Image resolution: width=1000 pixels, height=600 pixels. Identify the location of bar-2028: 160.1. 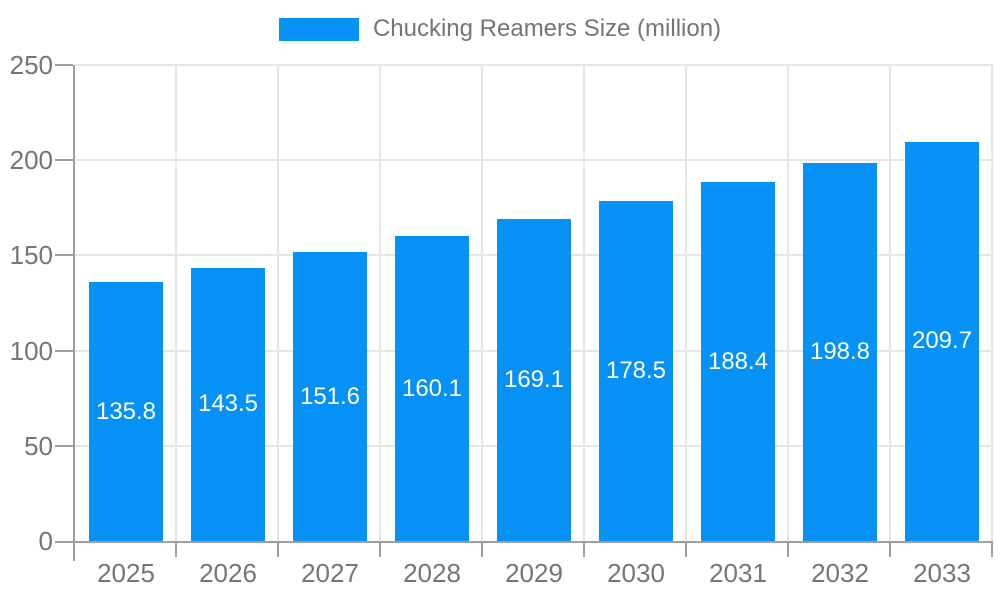
(432, 388).